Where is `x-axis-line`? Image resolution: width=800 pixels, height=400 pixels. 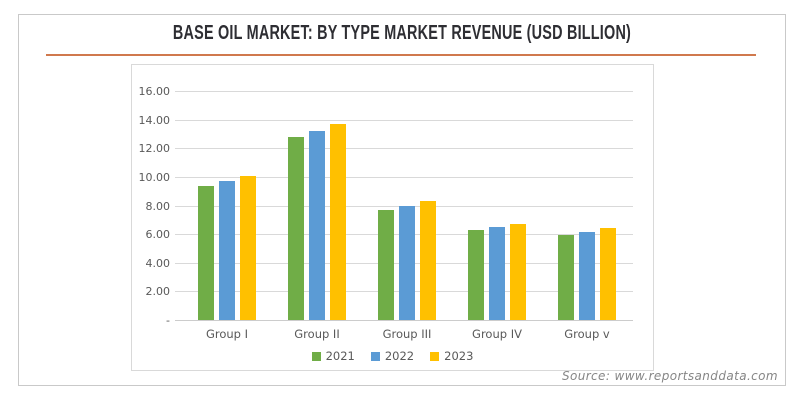
x-axis-line is located at coordinates (404, 320).